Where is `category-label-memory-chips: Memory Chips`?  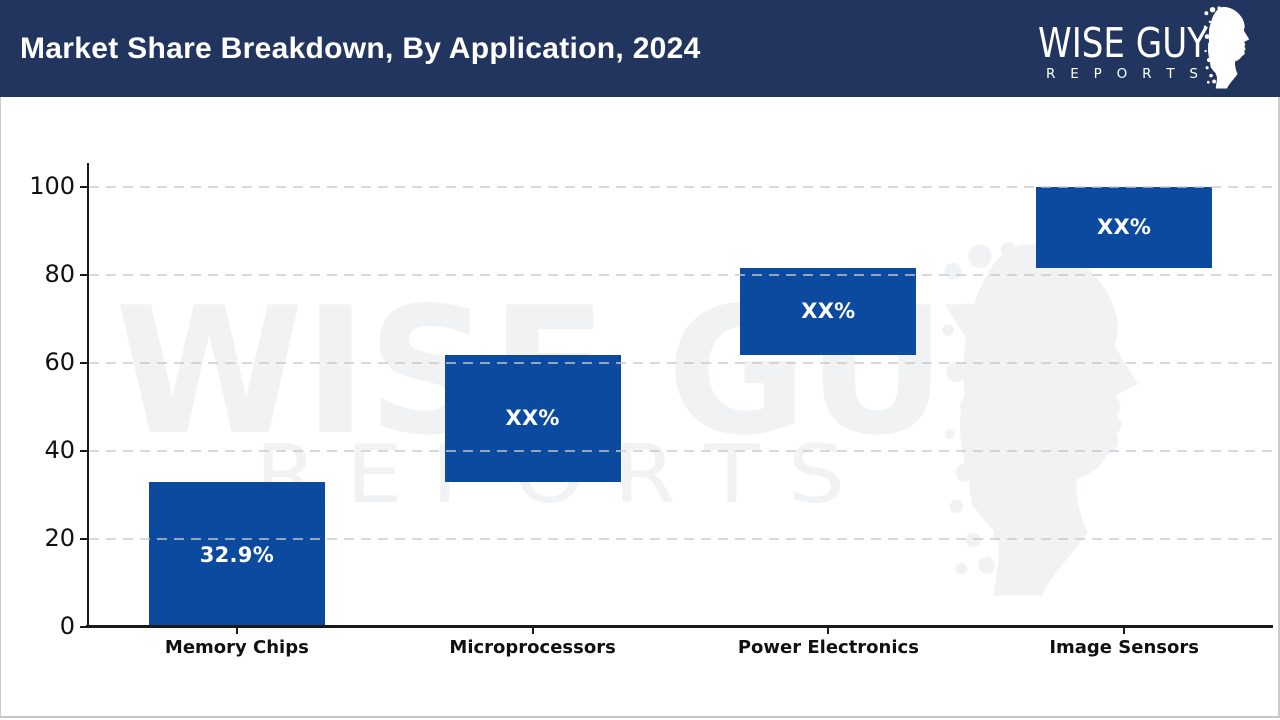
category-label-memory-chips: Memory Chips is located at coordinates (236, 647).